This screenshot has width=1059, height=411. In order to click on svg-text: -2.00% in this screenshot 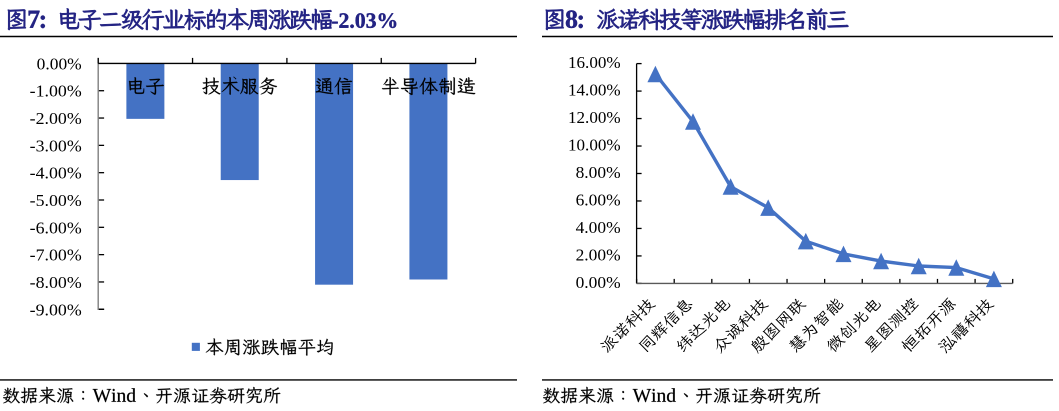, I will do `click(56, 118)`.